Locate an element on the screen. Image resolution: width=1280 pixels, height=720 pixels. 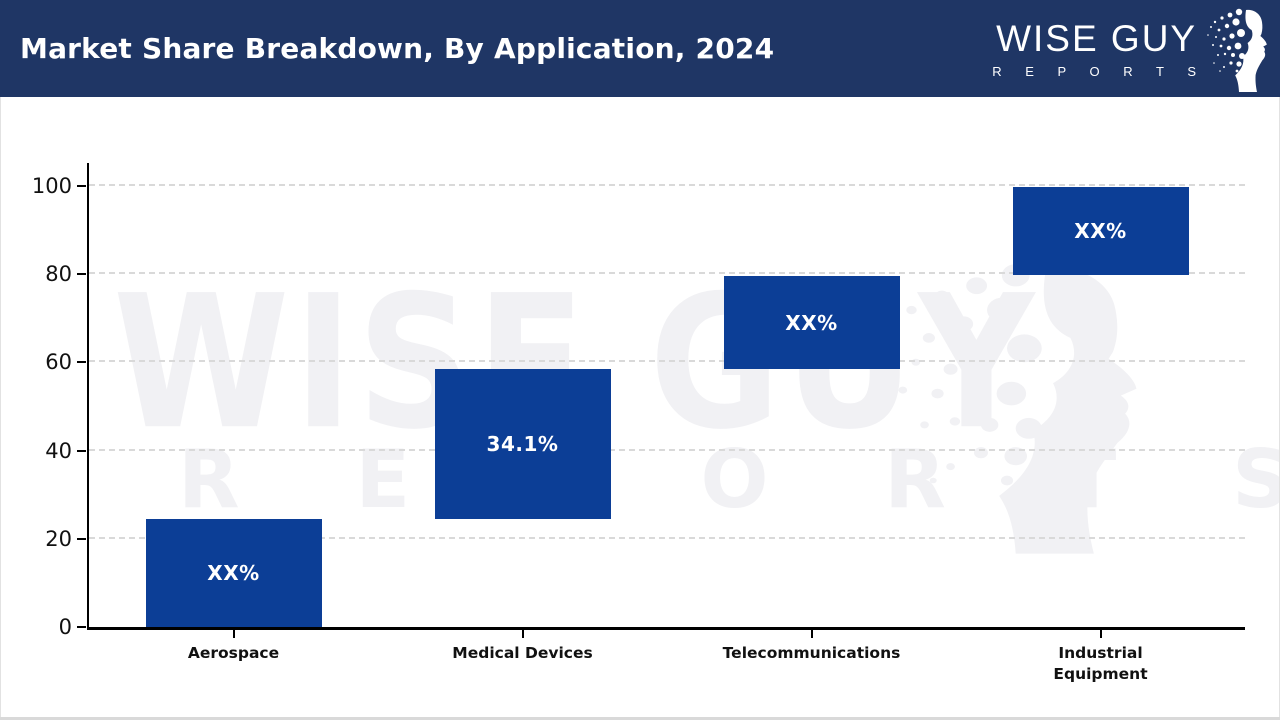
x-axis-category-label: Industrial Equipment is located at coordinates (1100, 663).